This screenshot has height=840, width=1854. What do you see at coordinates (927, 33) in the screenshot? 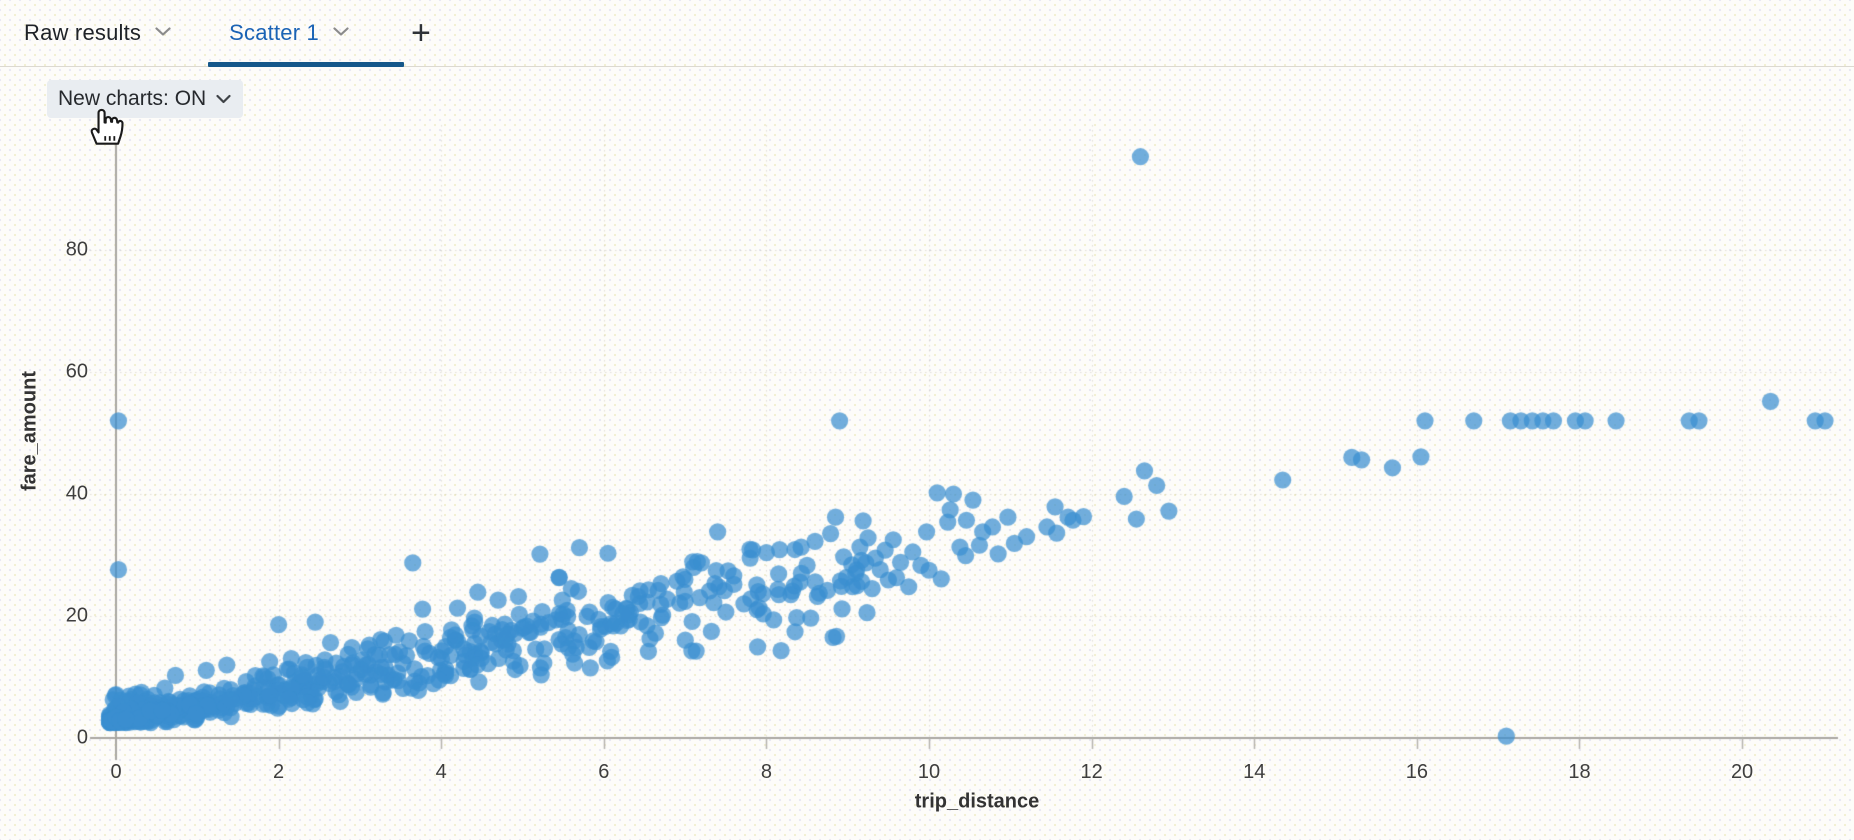
I see `tab-bar: Raw results Scatter 1 +` at bounding box center [927, 33].